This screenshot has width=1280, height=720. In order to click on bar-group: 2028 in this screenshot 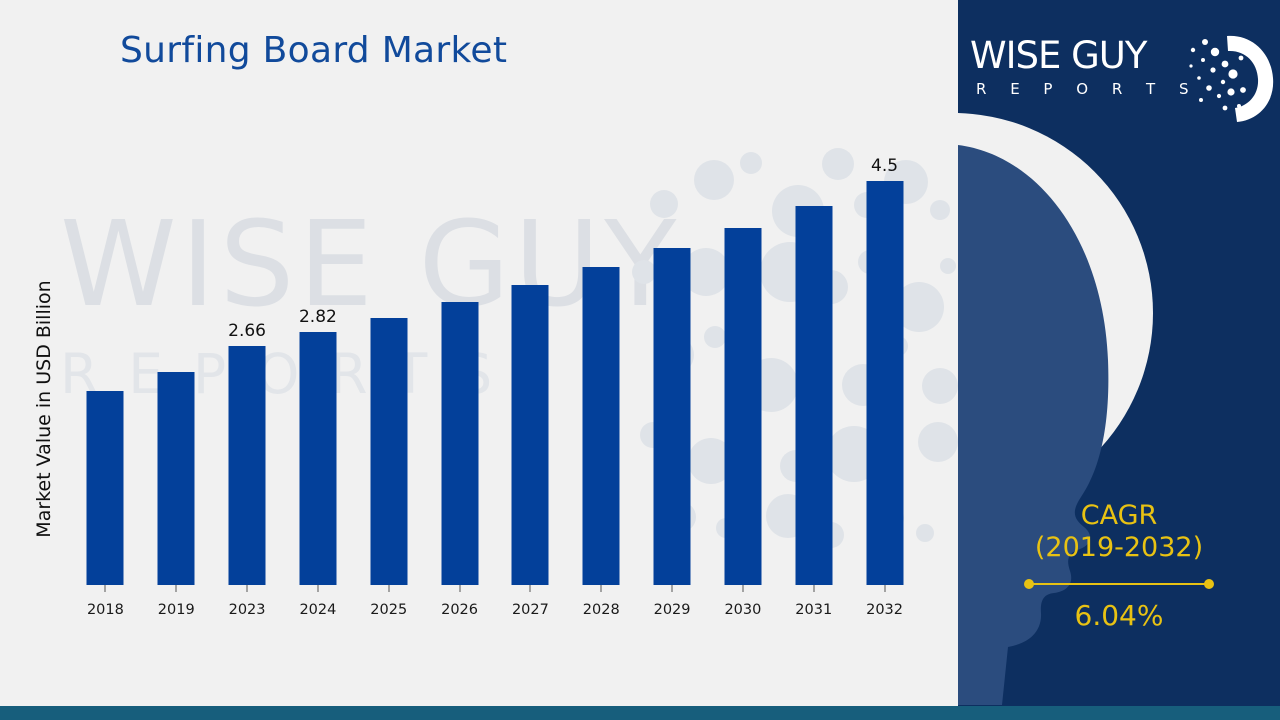, I will do `click(601, 384)`.